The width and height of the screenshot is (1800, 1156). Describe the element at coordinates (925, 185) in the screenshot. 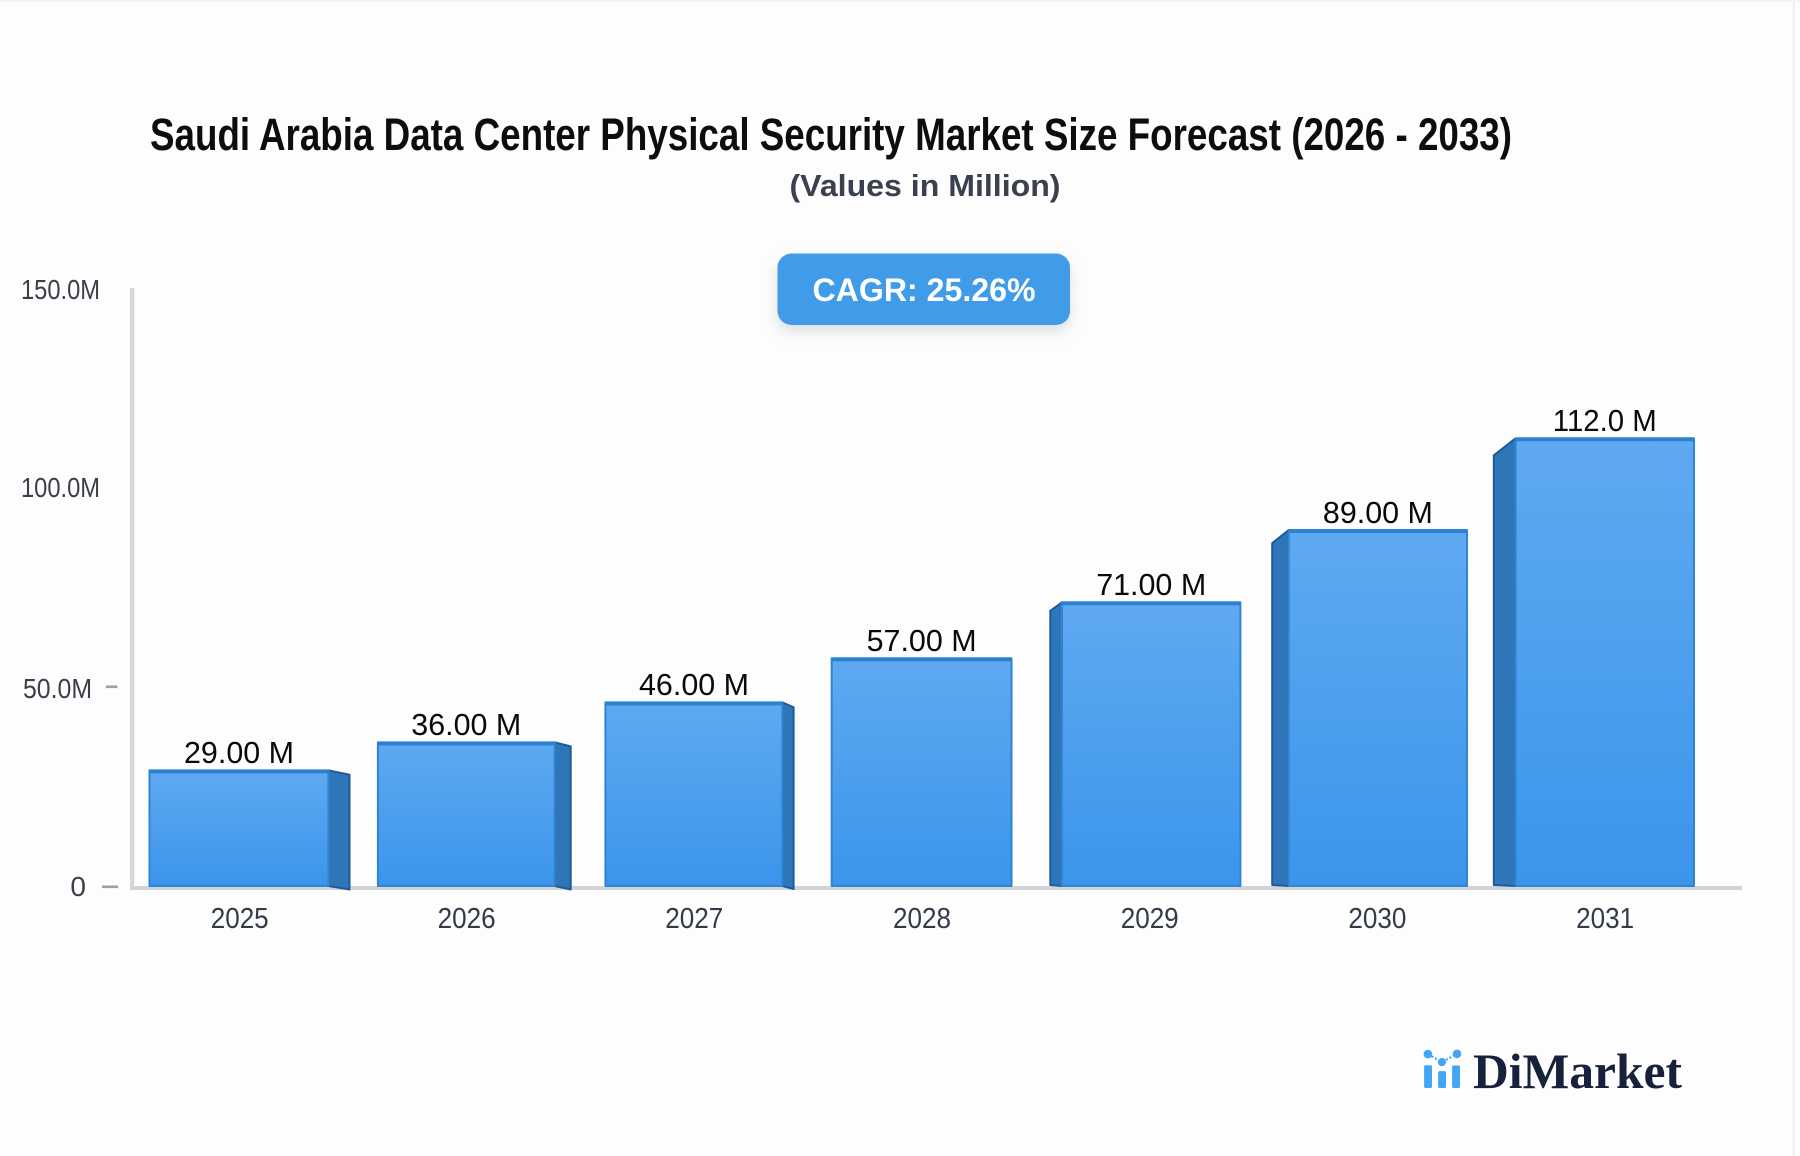

I see `svg-text: (Values in Million)` at that location.